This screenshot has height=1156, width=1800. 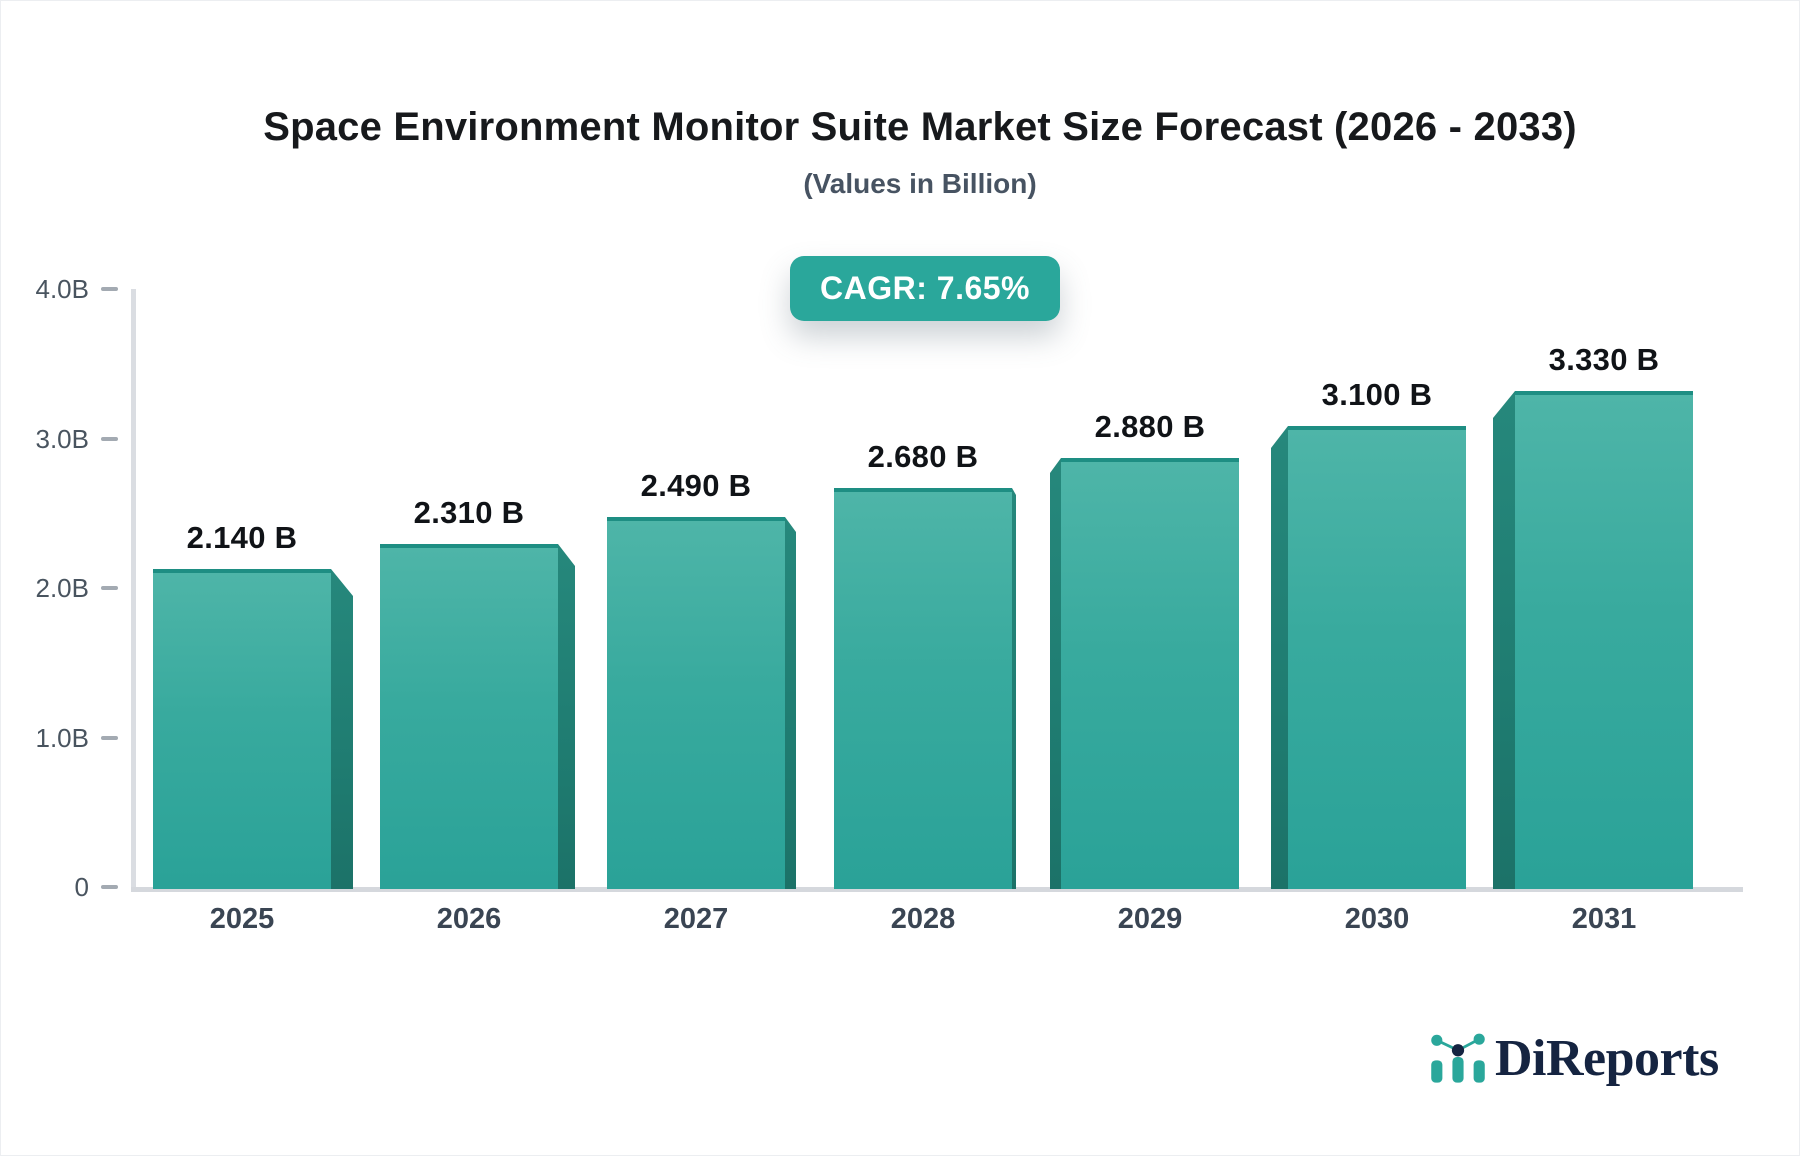 What do you see at coordinates (696, 485) in the screenshot?
I see `bar-value-label: 2.490 B` at bounding box center [696, 485].